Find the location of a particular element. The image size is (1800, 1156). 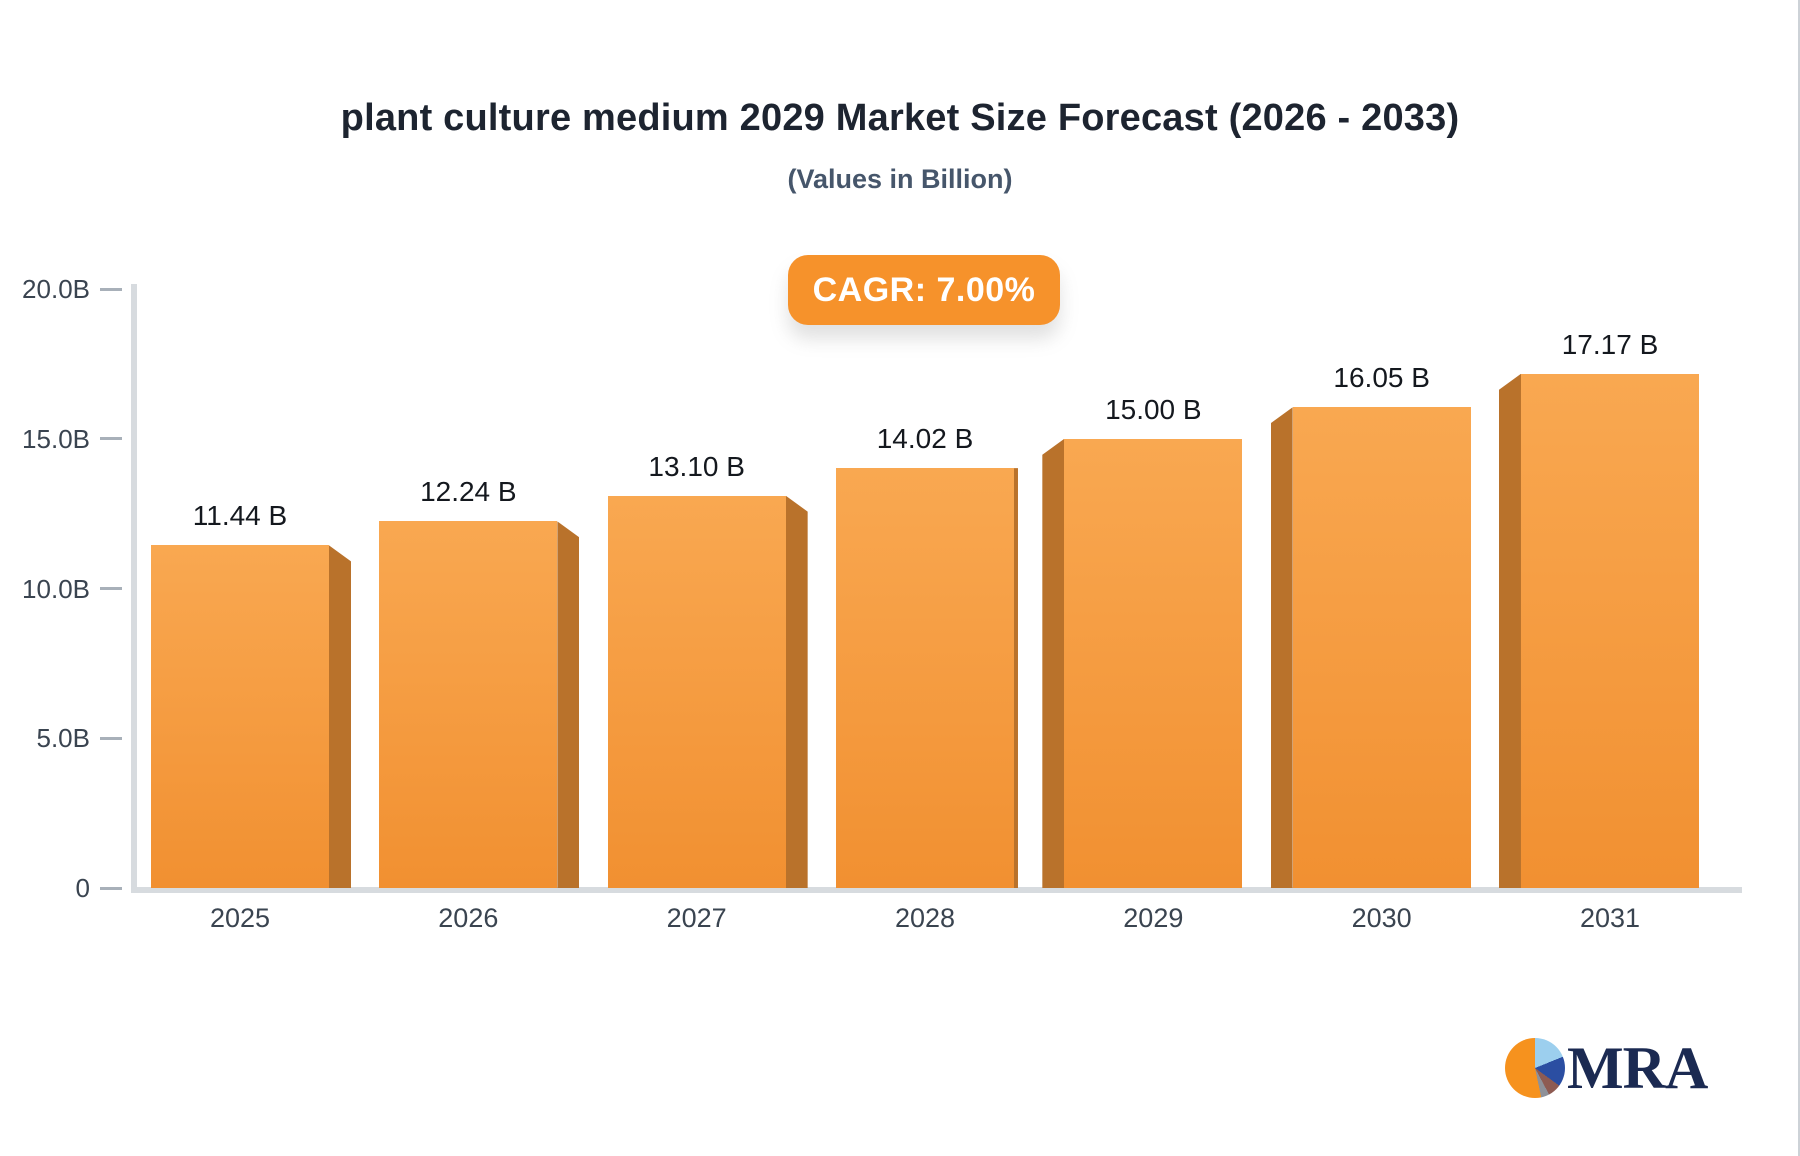

x-axis-label: 2031 is located at coordinates (1610, 918).